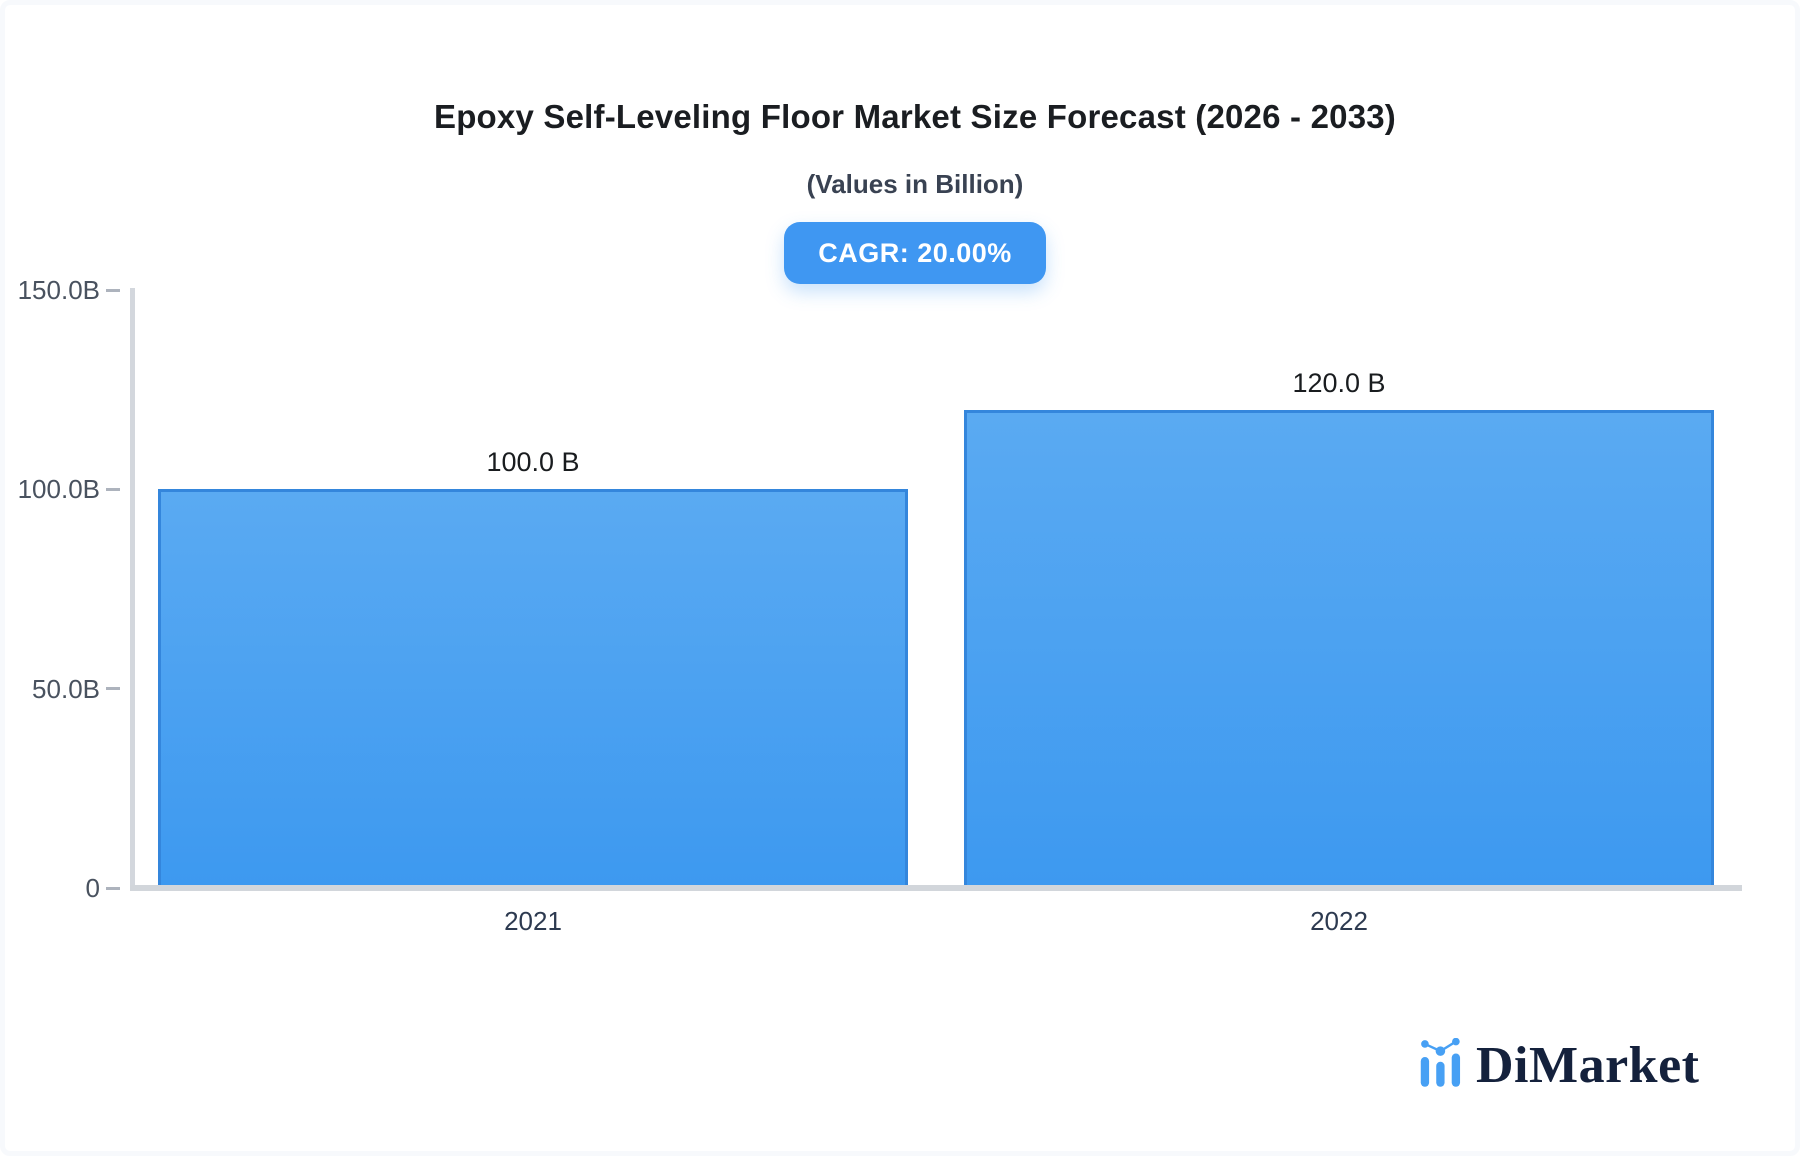  I want to click on x-axis-line, so click(936, 888).